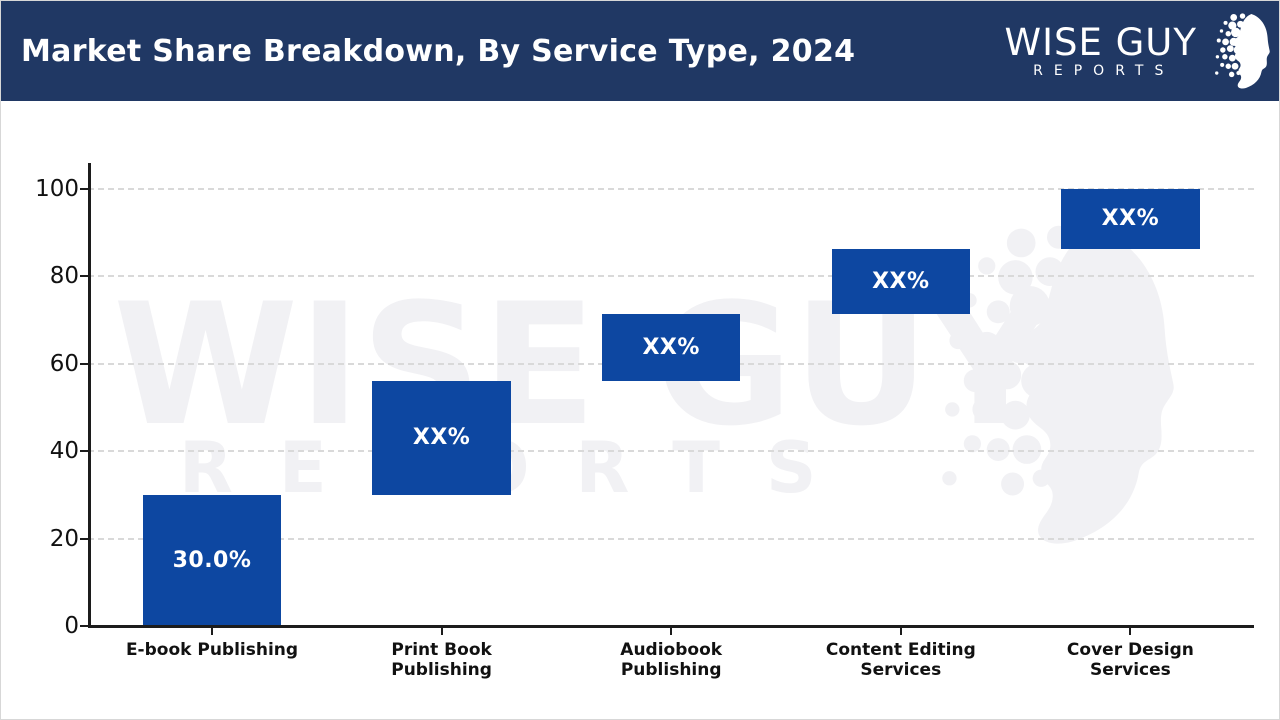 The height and width of the screenshot is (720, 1280). I want to click on bar-value-label: 30.0%, so click(212, 560).